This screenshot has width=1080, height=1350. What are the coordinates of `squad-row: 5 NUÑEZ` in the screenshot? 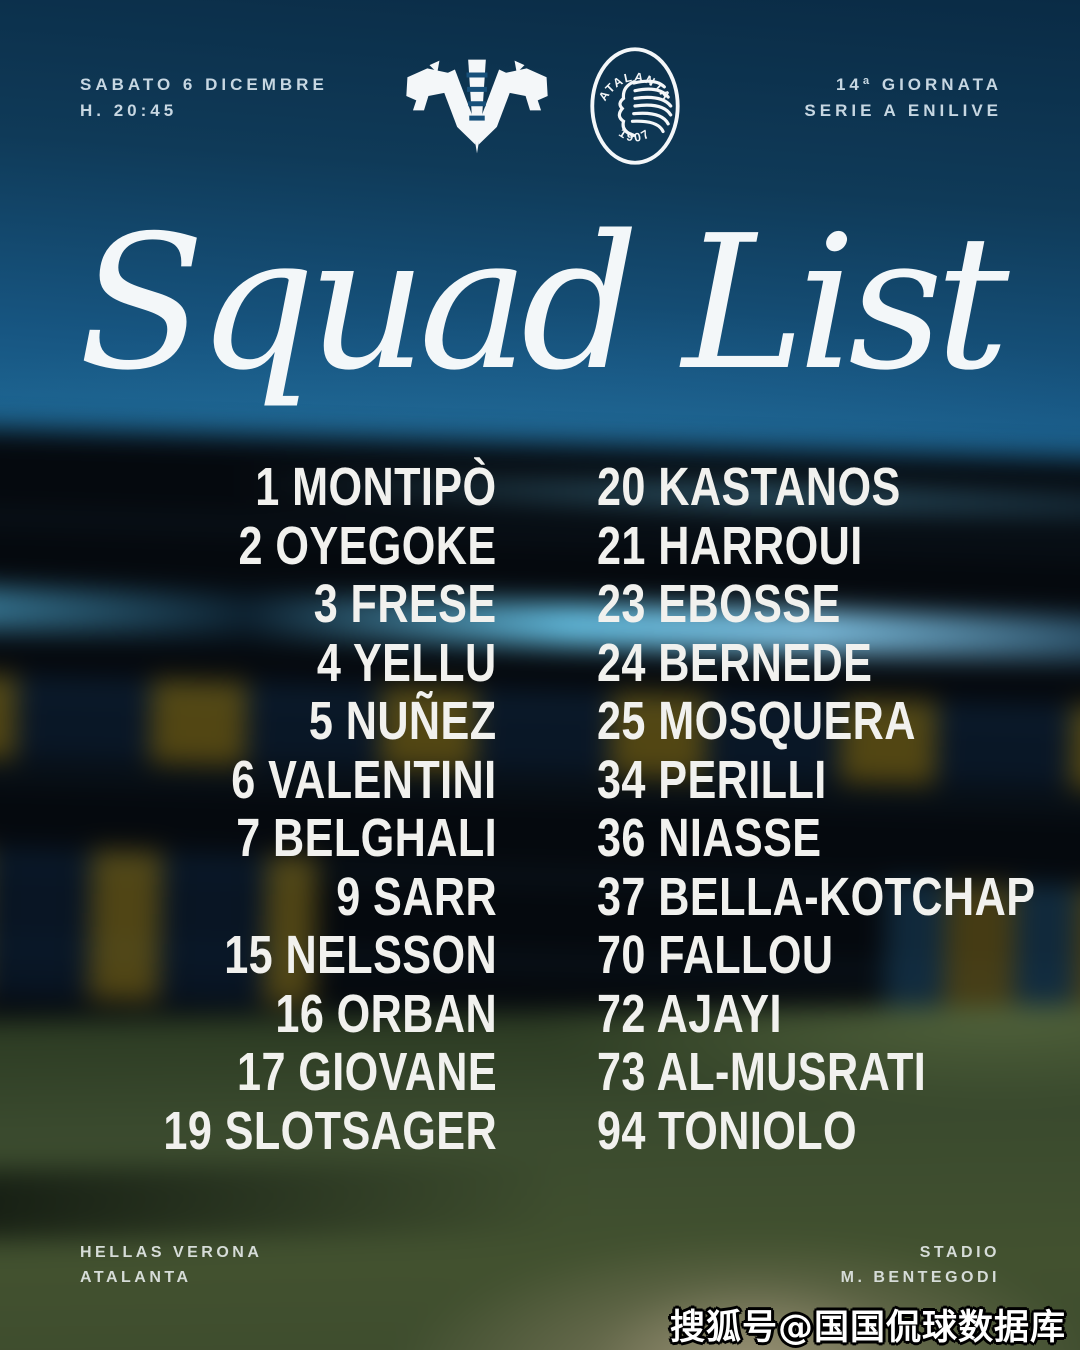 It's located at (403, 721).